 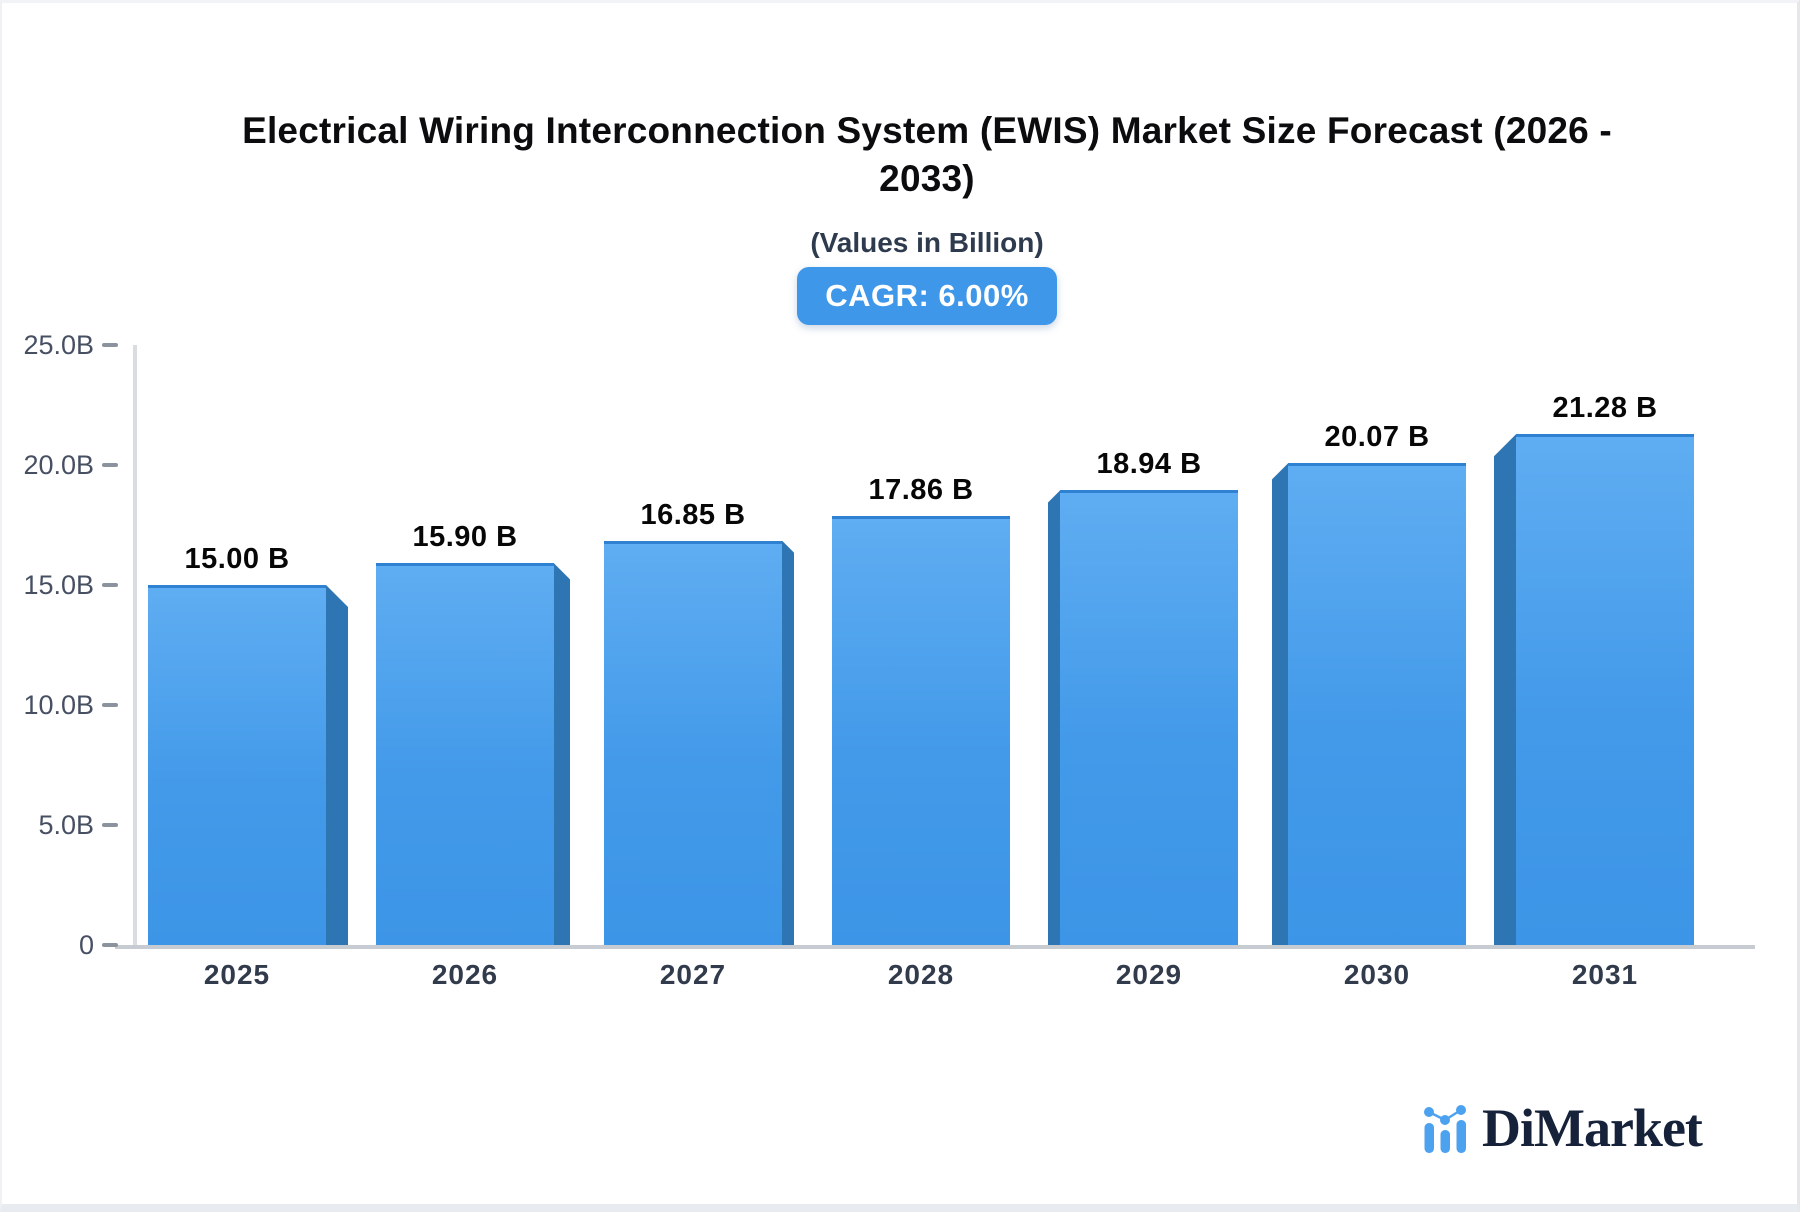 I want to click on y-axis-tick-label: 20.0B, so click(x=58, y=465).